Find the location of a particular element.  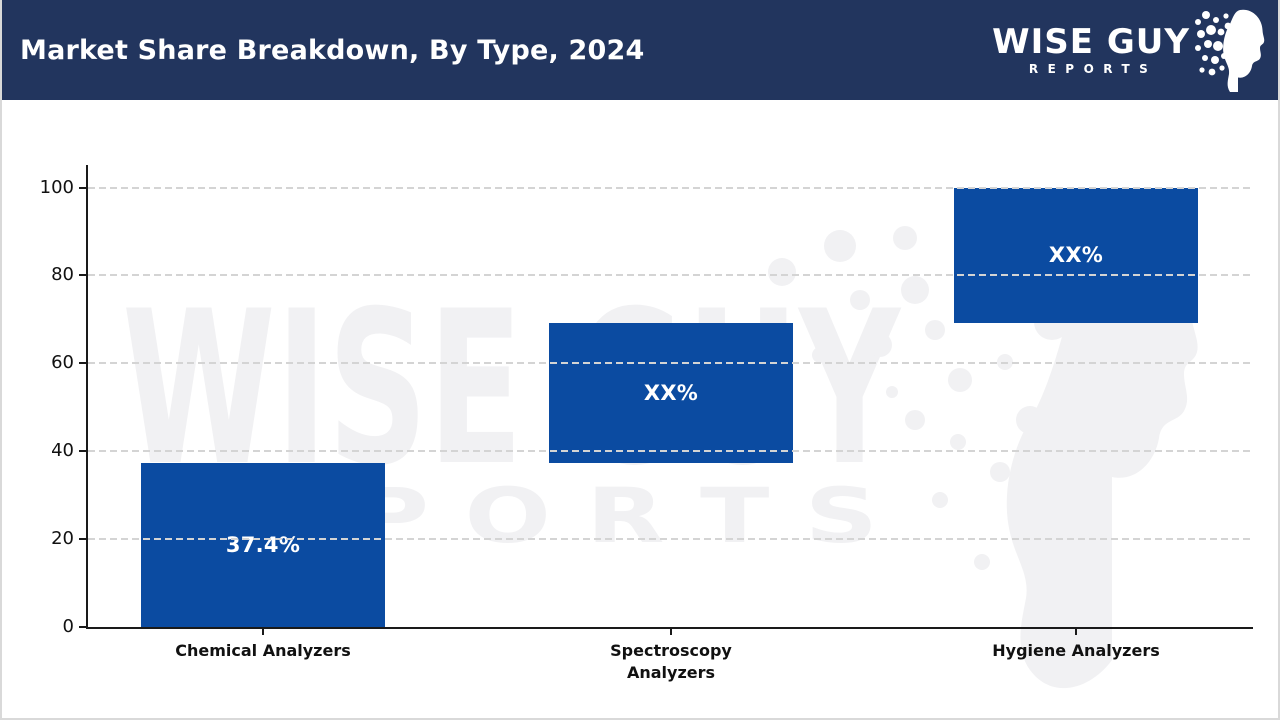

page-title: Market Share Breakdown, By Type, 2024 is located at coordinates (332, 50).